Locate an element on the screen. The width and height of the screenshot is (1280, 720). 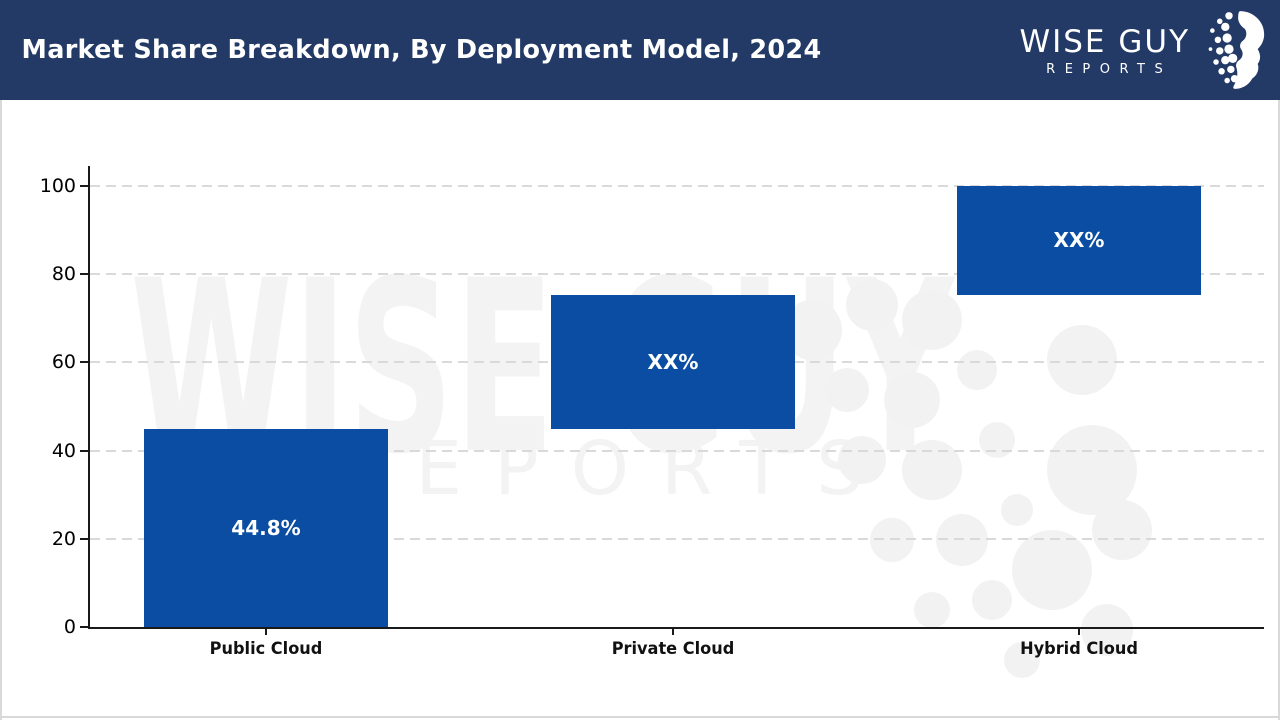
bar-private-cloud: XX% is located at coordinates (673, 362).